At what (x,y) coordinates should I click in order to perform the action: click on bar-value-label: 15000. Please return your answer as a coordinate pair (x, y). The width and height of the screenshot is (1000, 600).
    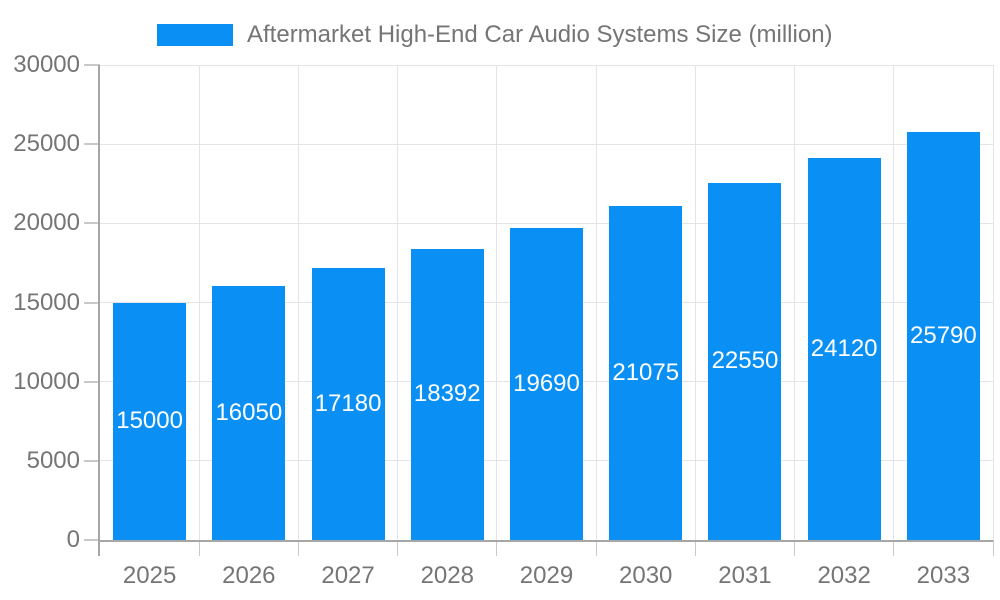
    Looking at the image, I should click on (149, 421).